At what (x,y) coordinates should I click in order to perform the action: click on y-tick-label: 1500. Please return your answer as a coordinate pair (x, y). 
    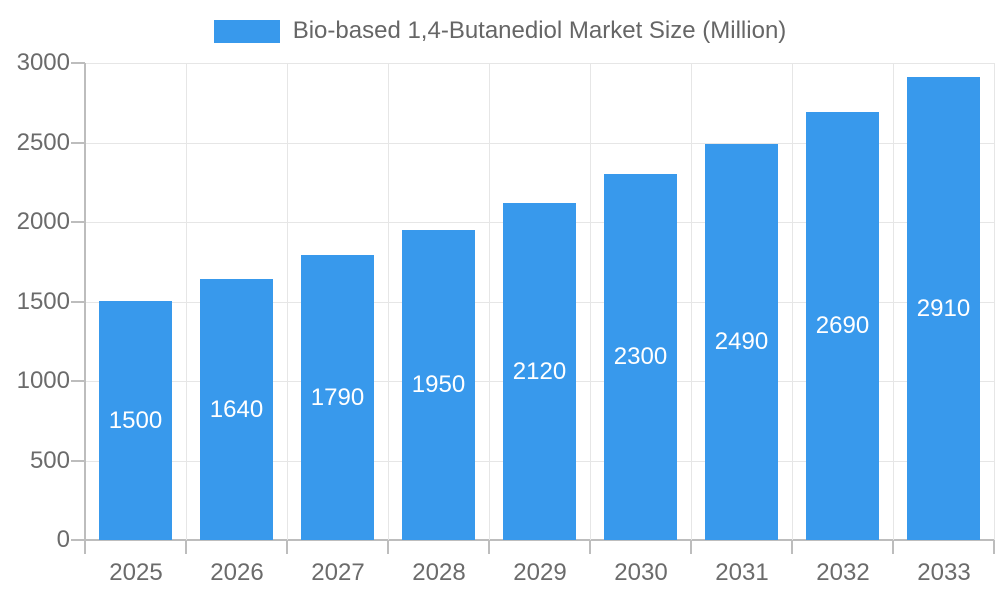
    Looking at the image, I should click on (43, 301).